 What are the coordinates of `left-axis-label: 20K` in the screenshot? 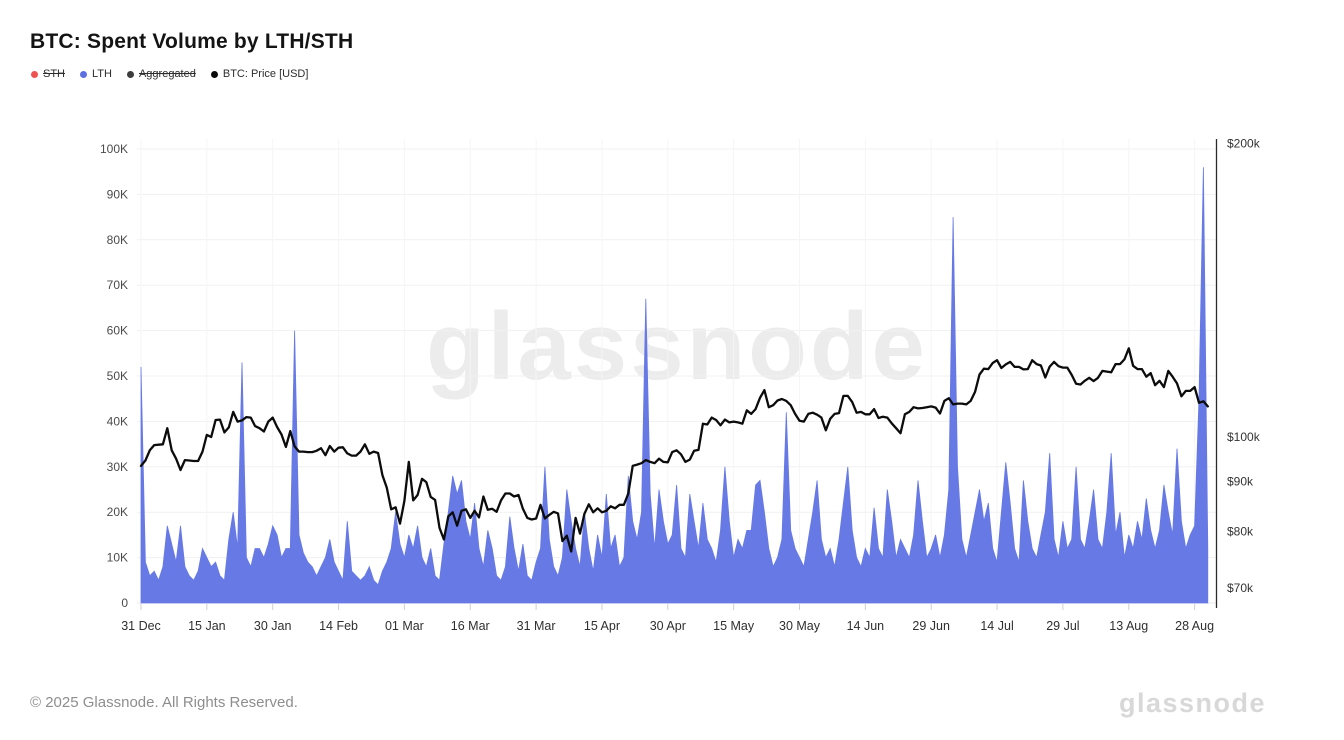 It's located at (117, 512).